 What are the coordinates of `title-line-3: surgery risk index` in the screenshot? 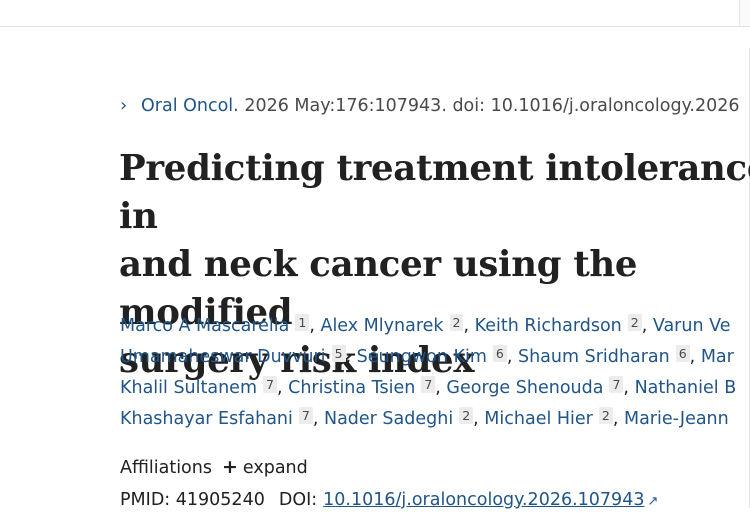 It's located at (297, 360).